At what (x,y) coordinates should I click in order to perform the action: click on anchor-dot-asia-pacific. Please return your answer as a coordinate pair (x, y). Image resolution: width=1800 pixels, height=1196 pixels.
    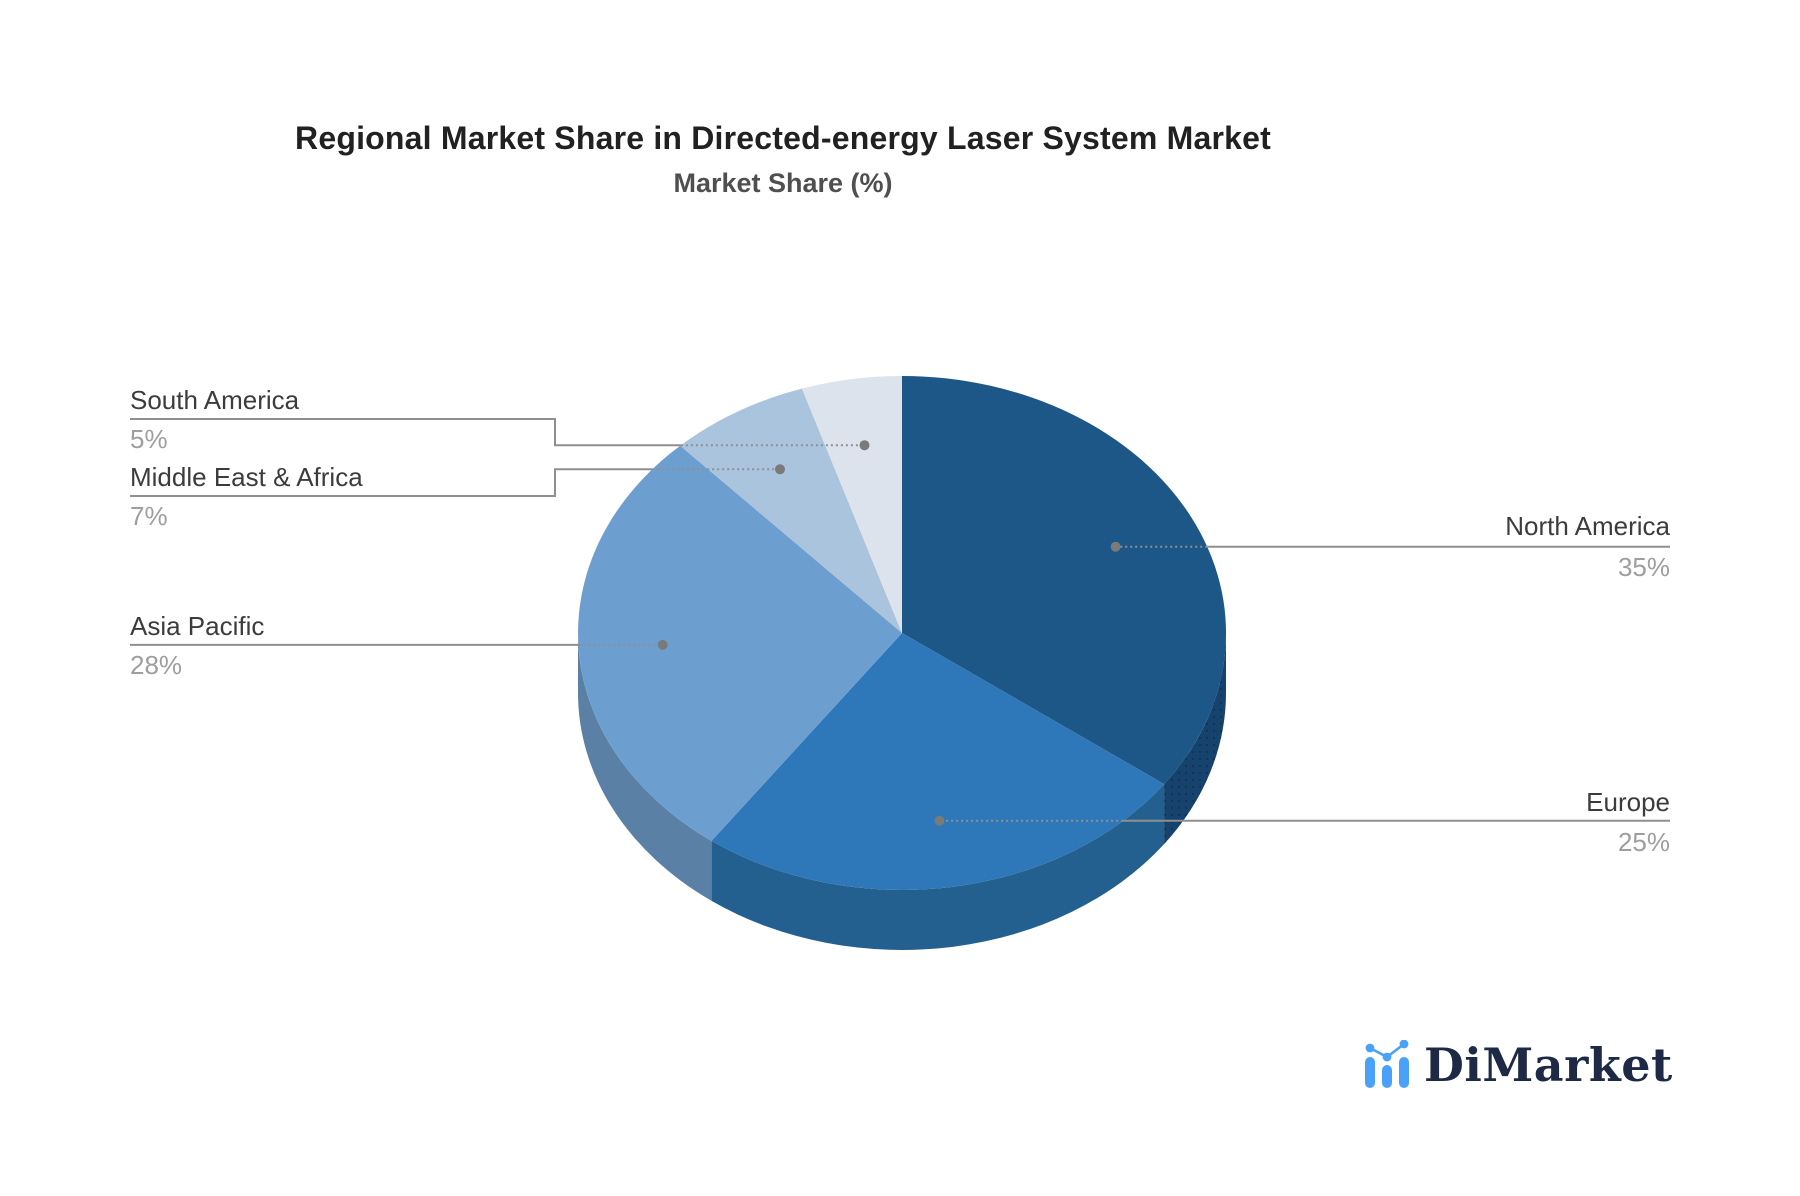
    Looking at the image, I should click on (662, 644).